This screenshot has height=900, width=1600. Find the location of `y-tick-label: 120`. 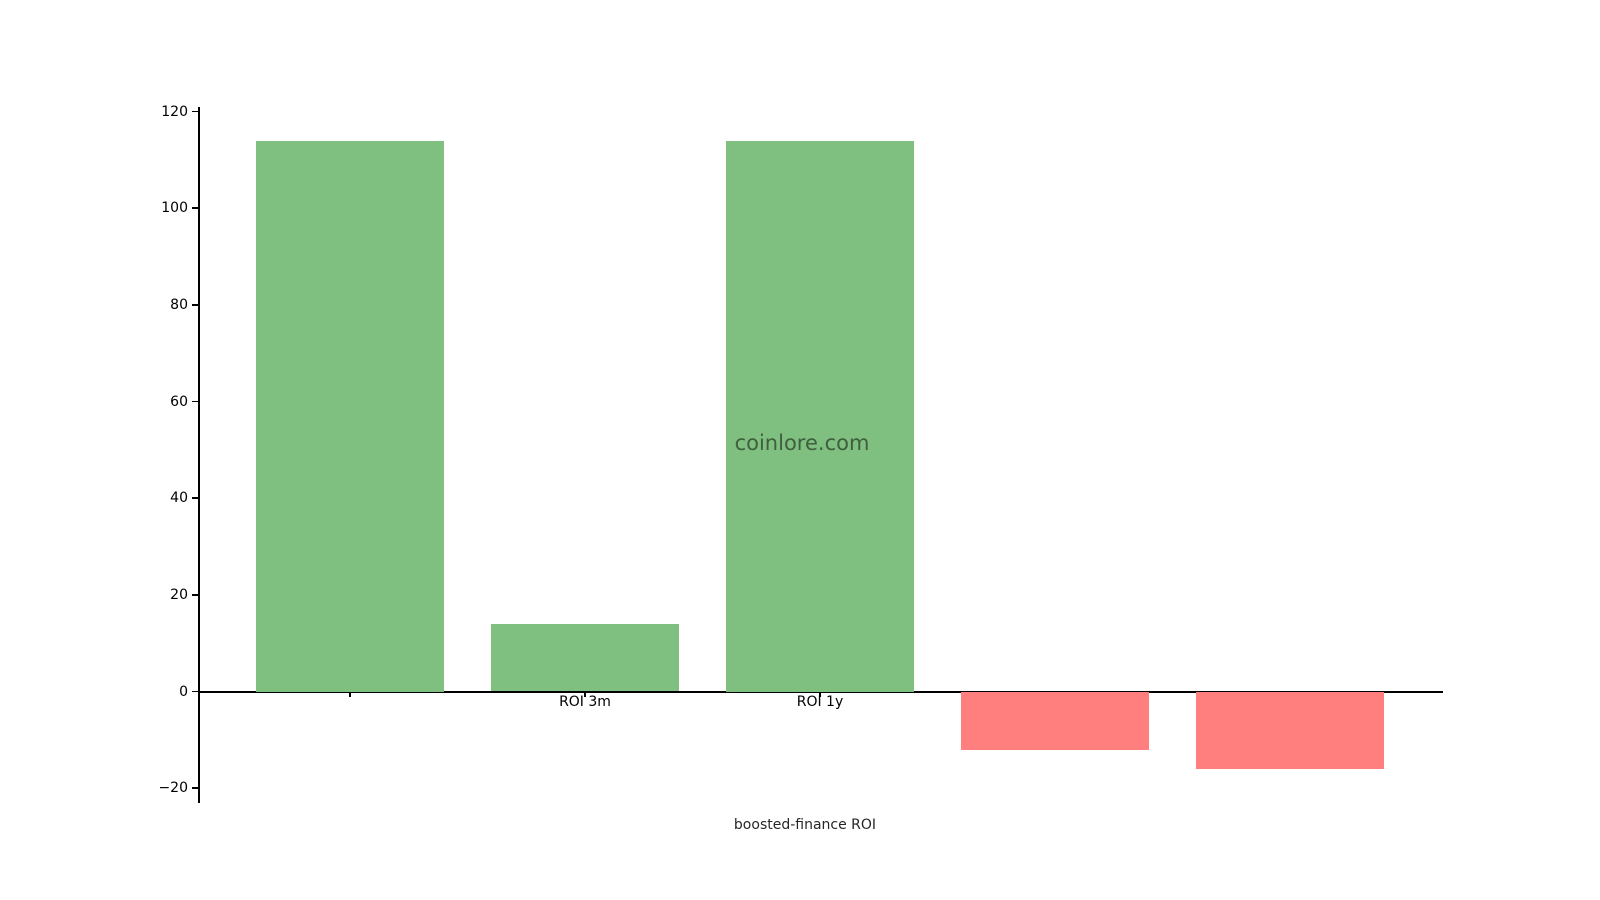

y-tick-label: 120 is located at coordinates (174, 111).